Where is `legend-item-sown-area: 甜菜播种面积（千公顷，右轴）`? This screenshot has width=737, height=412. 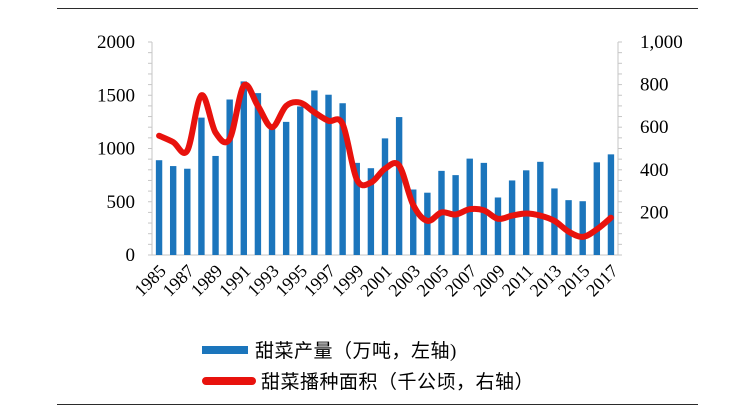 legend-item-sown-area: 甜菜播种面积（千公顷，右轴） is located at coordinates (368, 380).